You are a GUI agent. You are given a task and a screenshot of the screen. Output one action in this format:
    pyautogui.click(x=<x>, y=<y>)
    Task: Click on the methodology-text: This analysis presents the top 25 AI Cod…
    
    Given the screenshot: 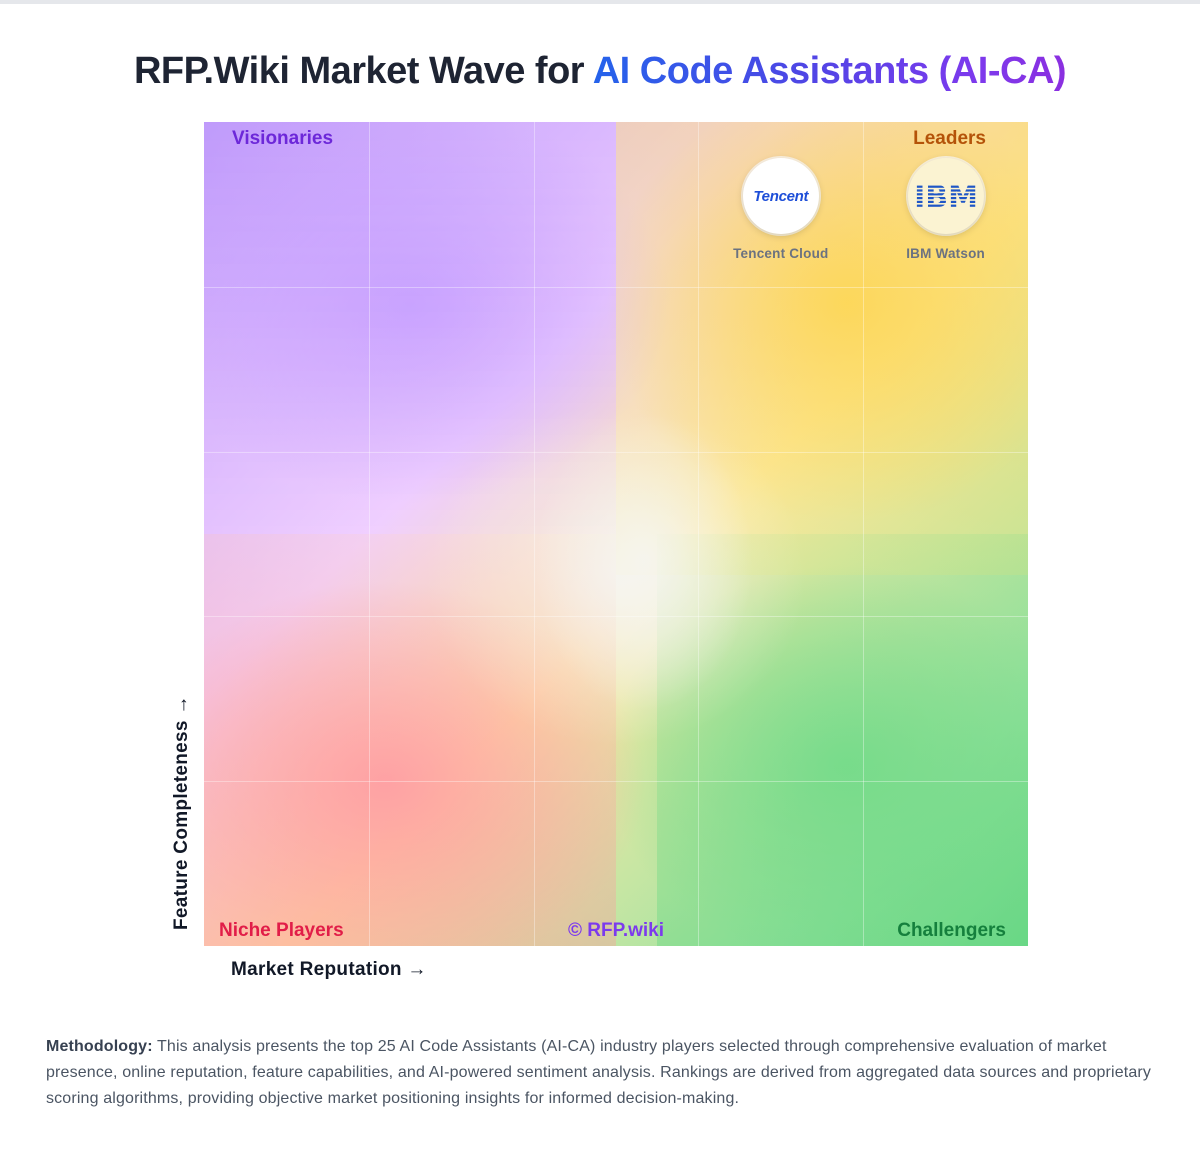 What is the action you would take?
    pyautogui.click(x=599, y=1072)
    